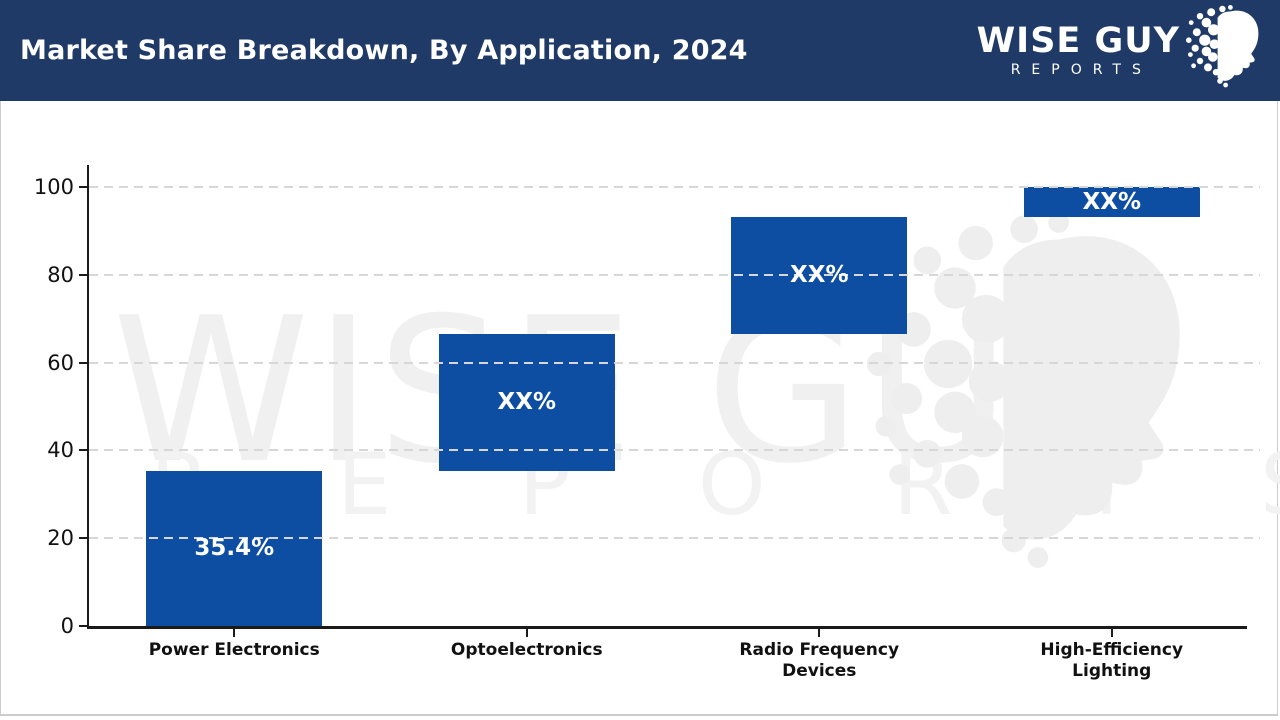 The image size is (1280, 720). What do you see at coordinates (526, 650) in the screenshot?
I see `x-axis-category-label: Optoelectronics` at bounding box center [526, 650].